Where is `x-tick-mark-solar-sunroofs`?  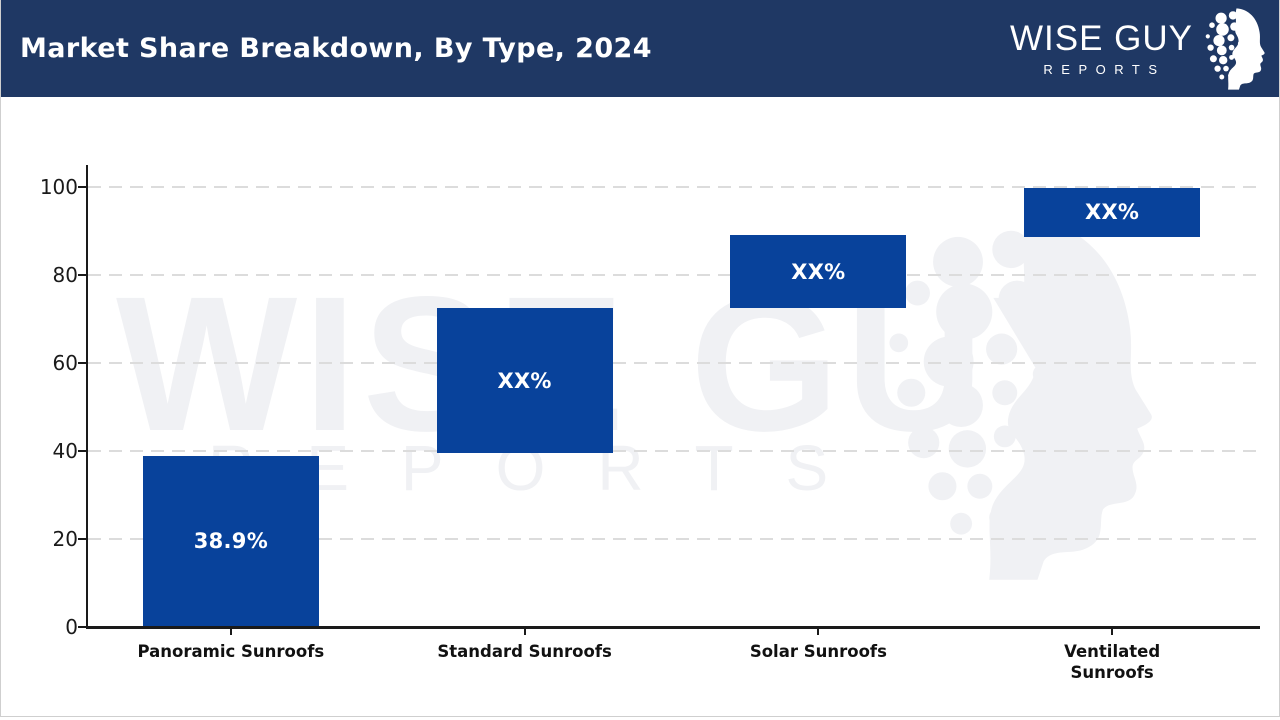 x-tick-mark-solar-sunroofs is located at coordinates (818, 631).